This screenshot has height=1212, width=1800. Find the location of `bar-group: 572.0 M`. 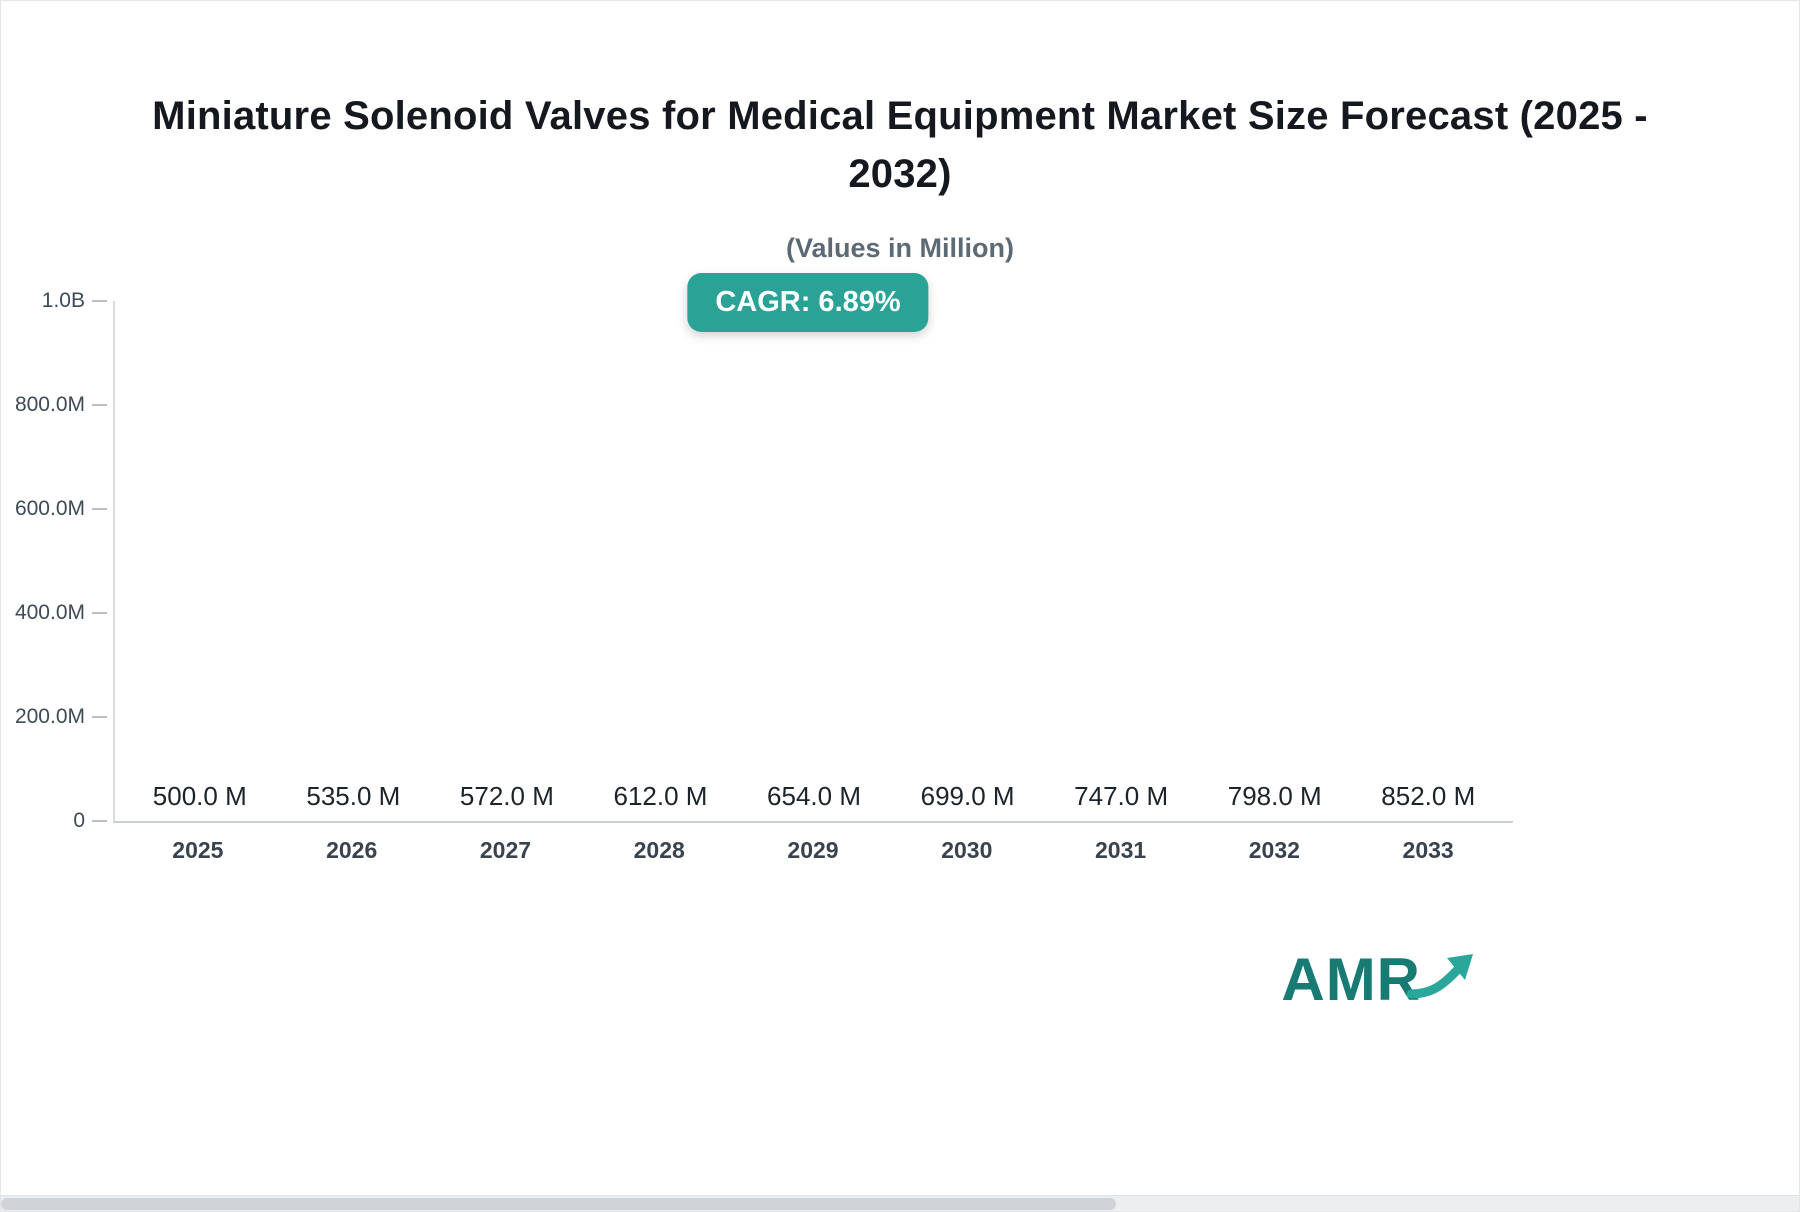

bar-group: 572.0 M is located at coordinates (507, 801).